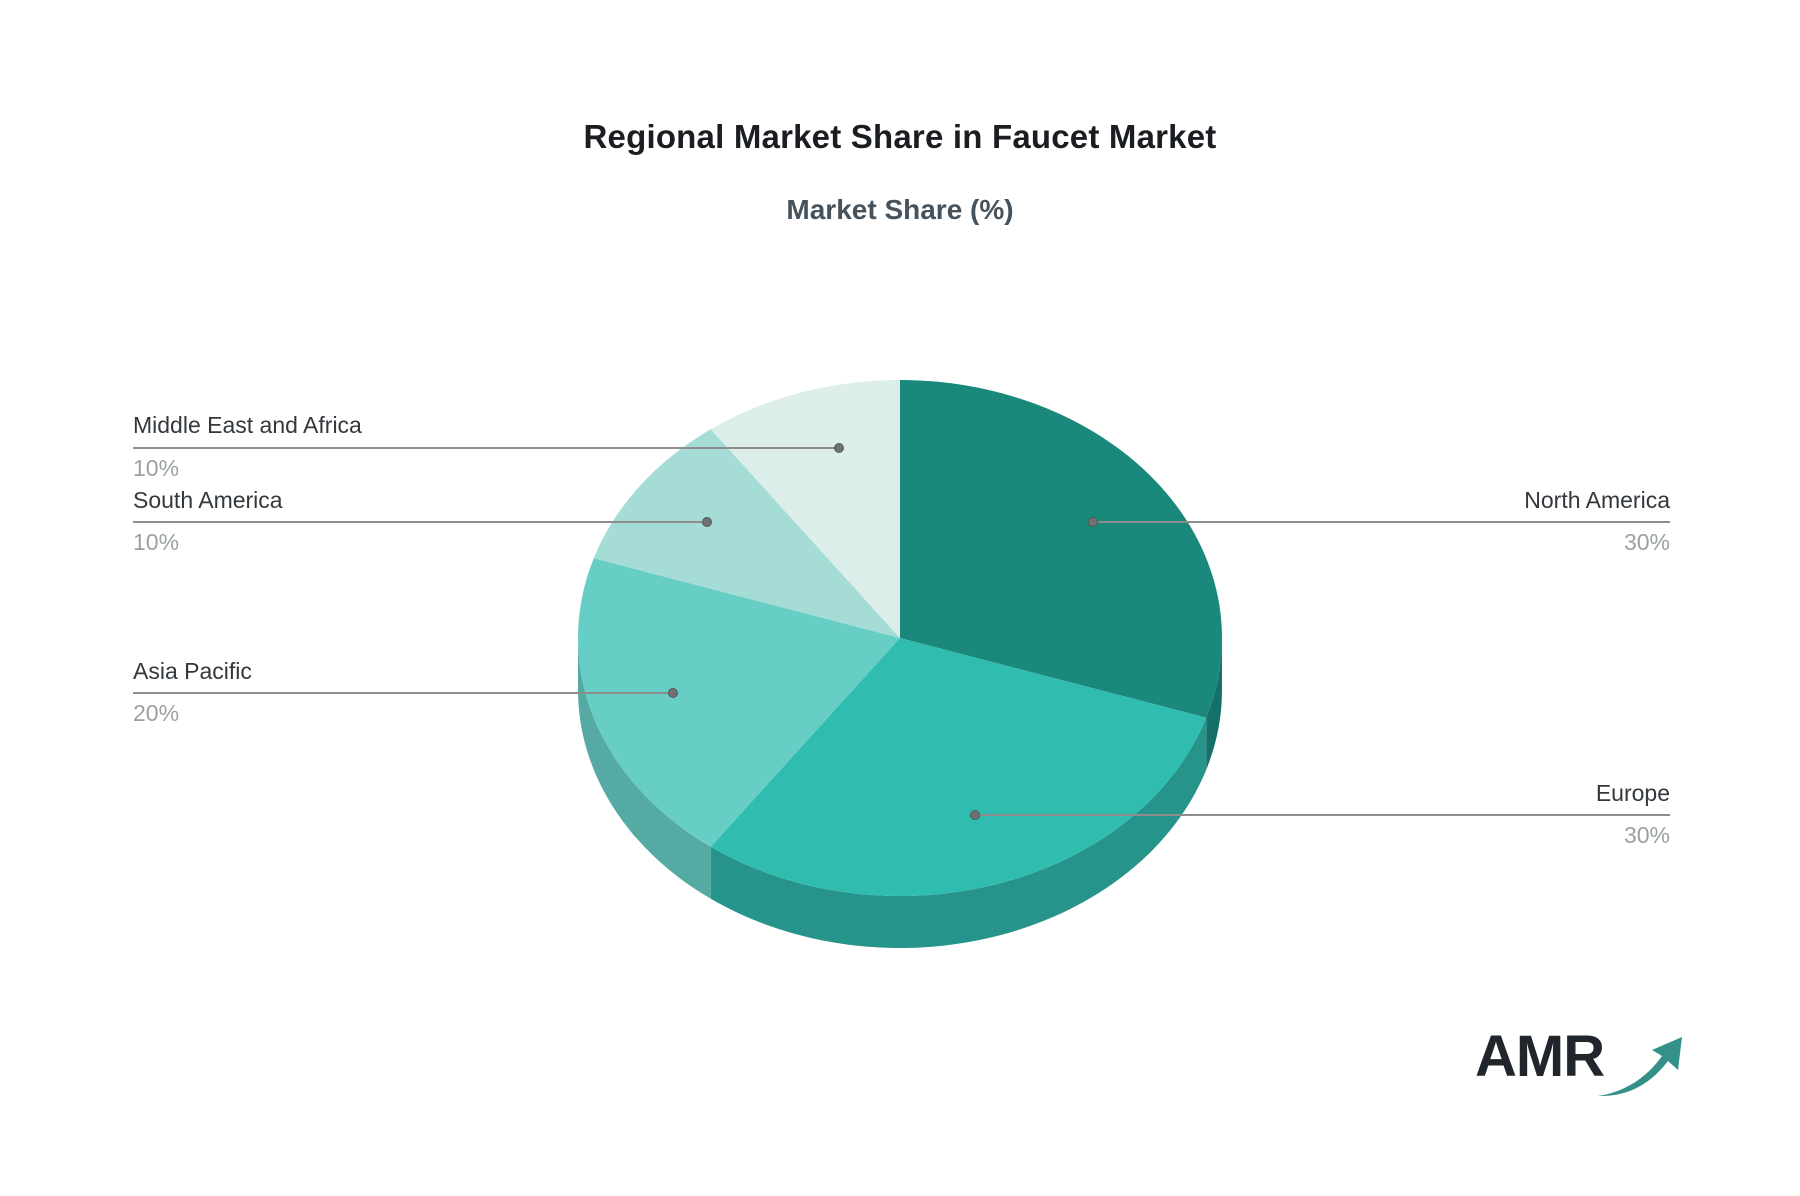 The width and height of the screenshot is (1800, 1196). Describe the element at coordinates (192, 671) in the screenshot. I see `slice-label-asia-pacific: Asia Pacific` at that location.